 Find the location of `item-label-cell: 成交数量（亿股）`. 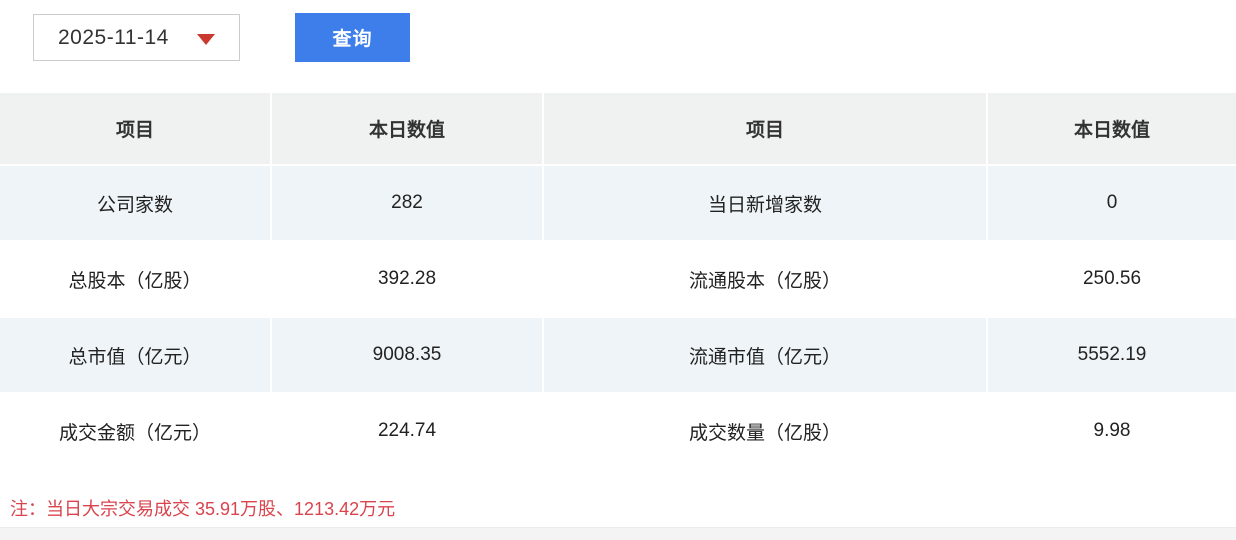

item-label-cell: 成交数量（亿股） is located at coordinates (766, 432).